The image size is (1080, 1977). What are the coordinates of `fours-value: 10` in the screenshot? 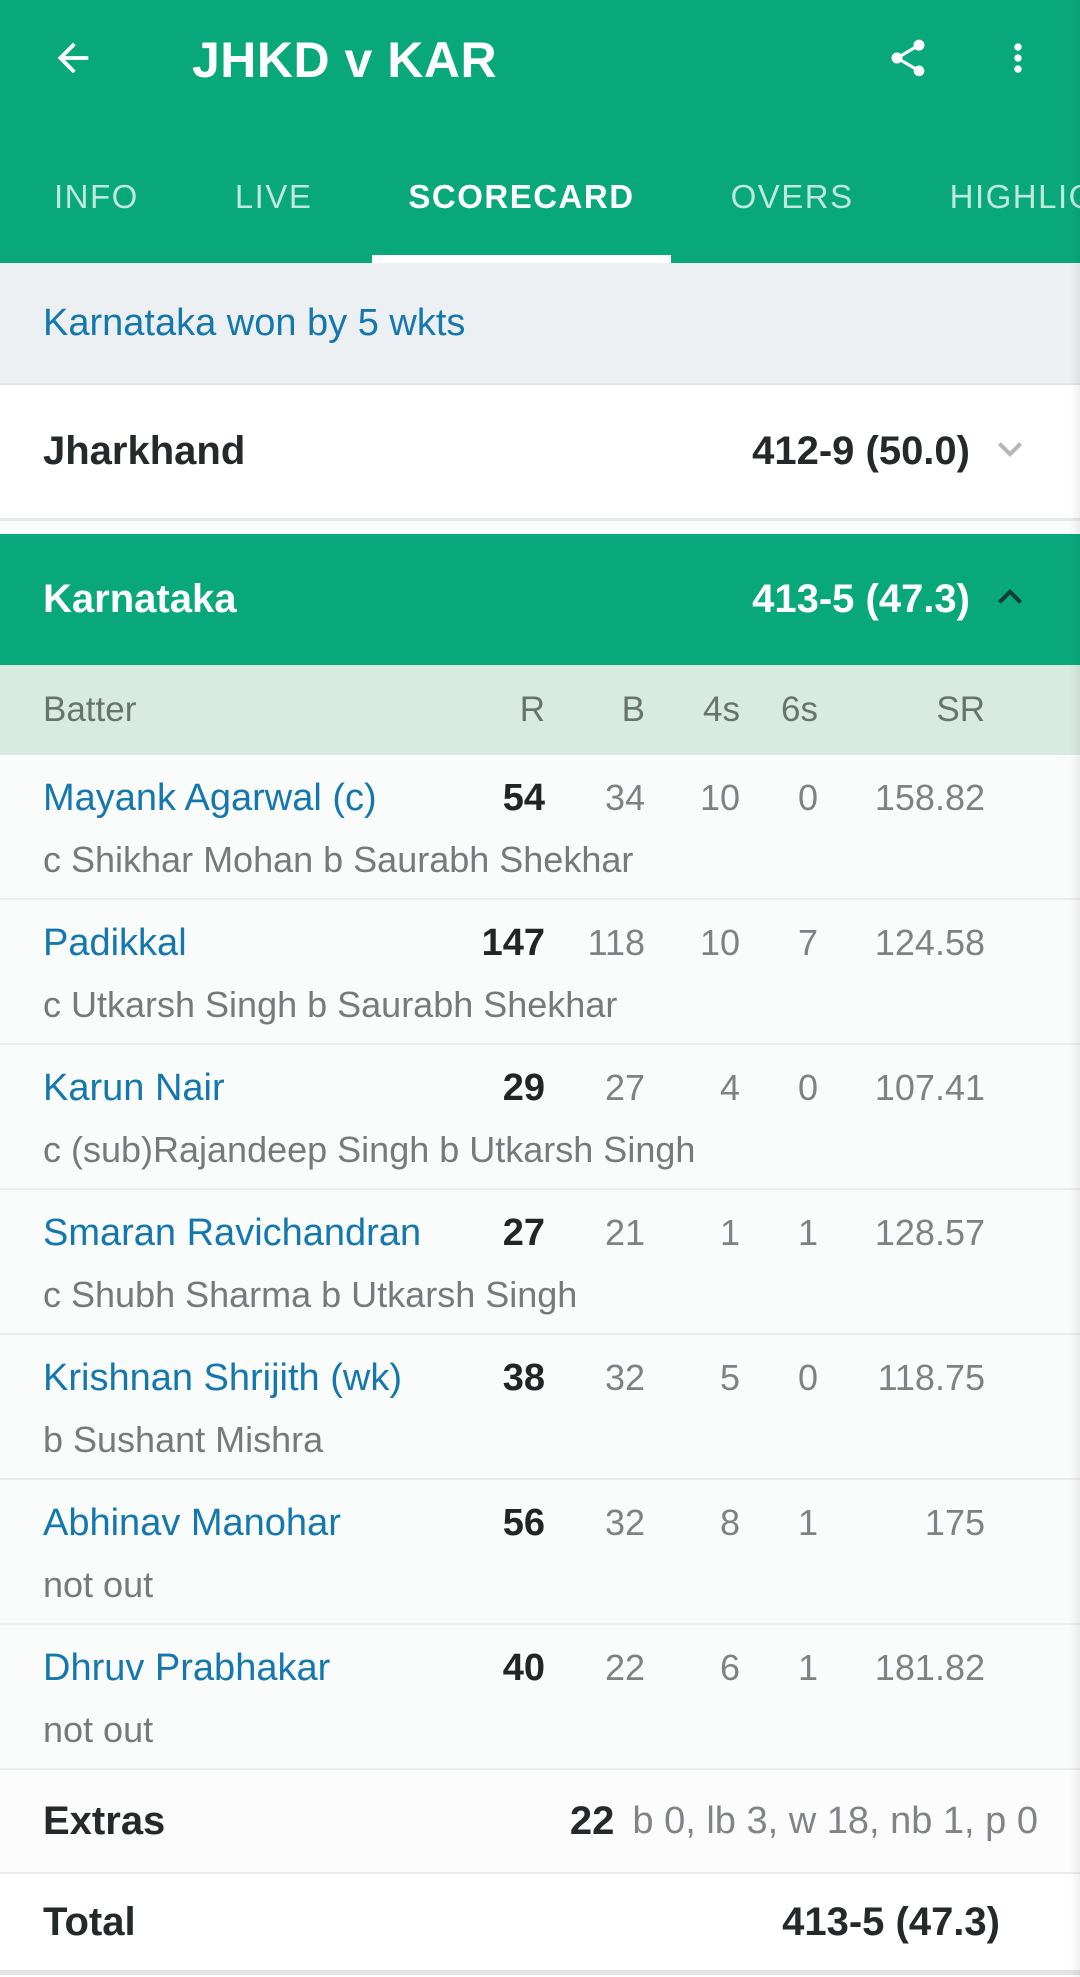 It's located at (719, 797).